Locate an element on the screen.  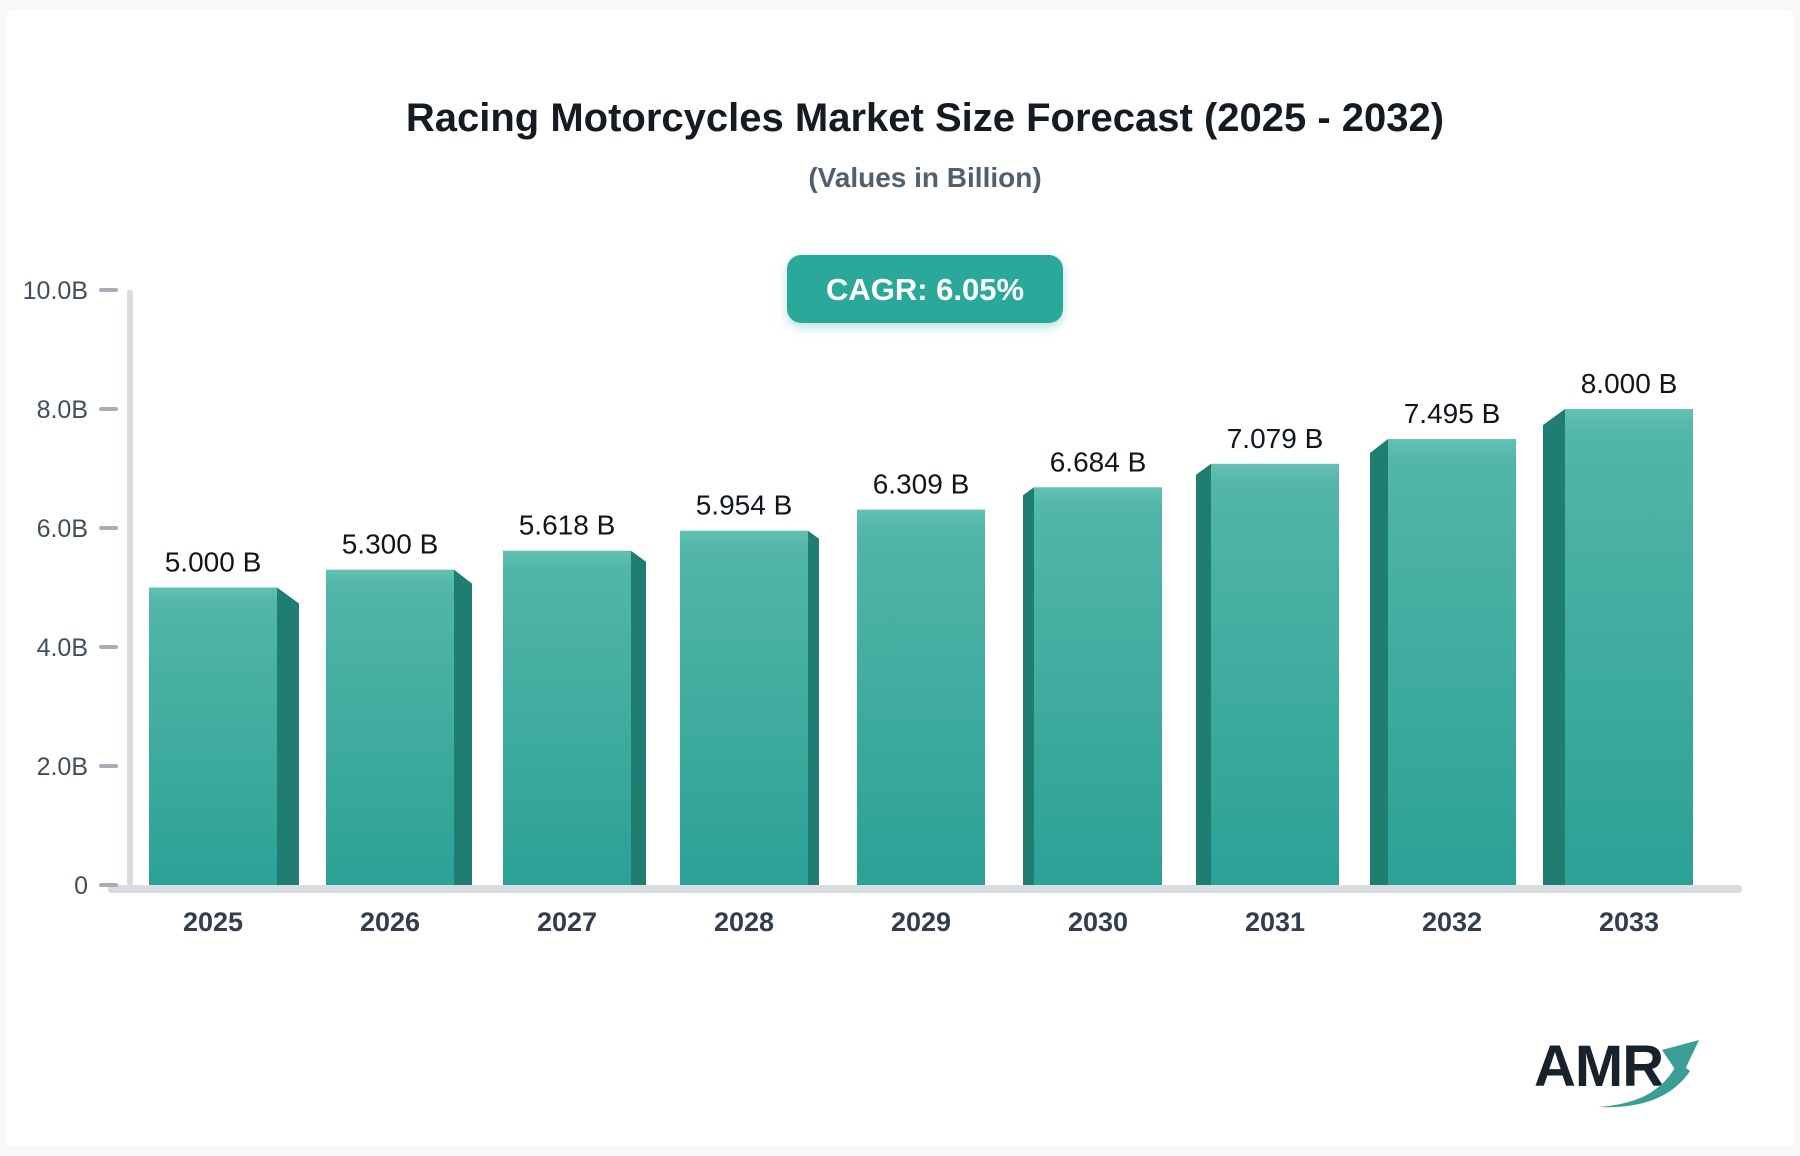
x-axis-label-2026: 2026 is located at coordinates (390, 922).